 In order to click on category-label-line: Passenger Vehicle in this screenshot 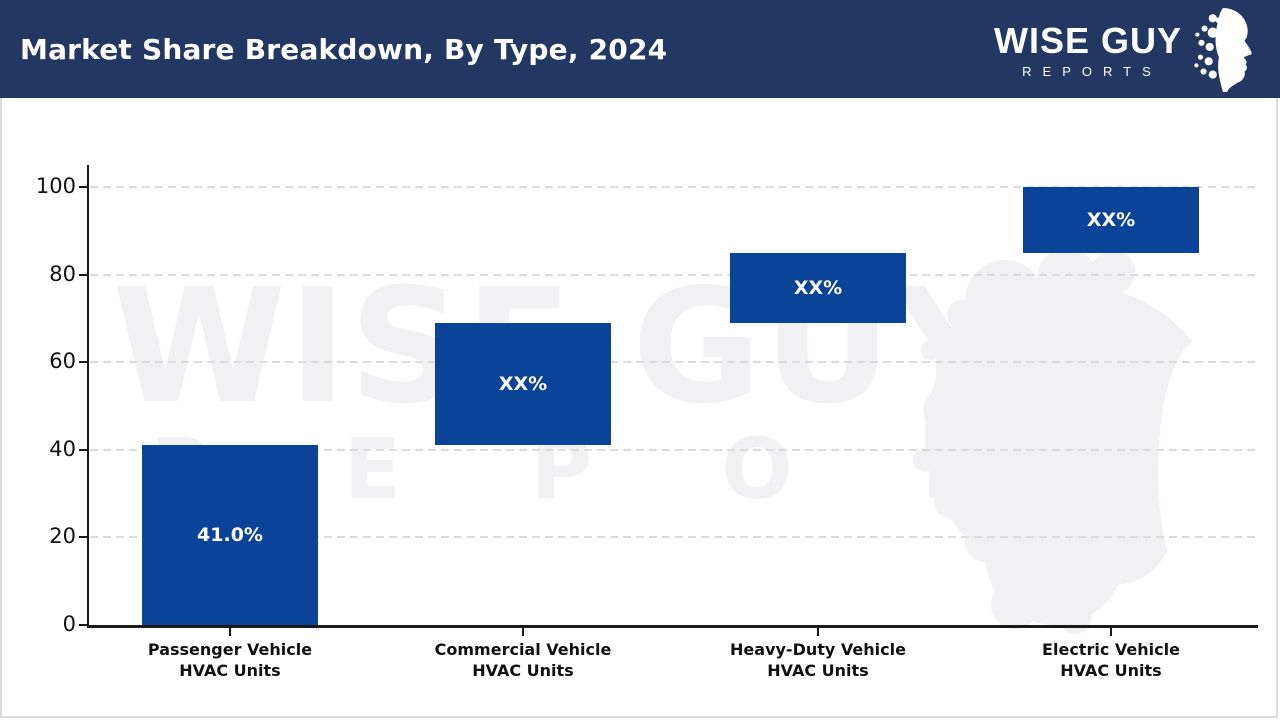, I will do `click(230, 649)`.